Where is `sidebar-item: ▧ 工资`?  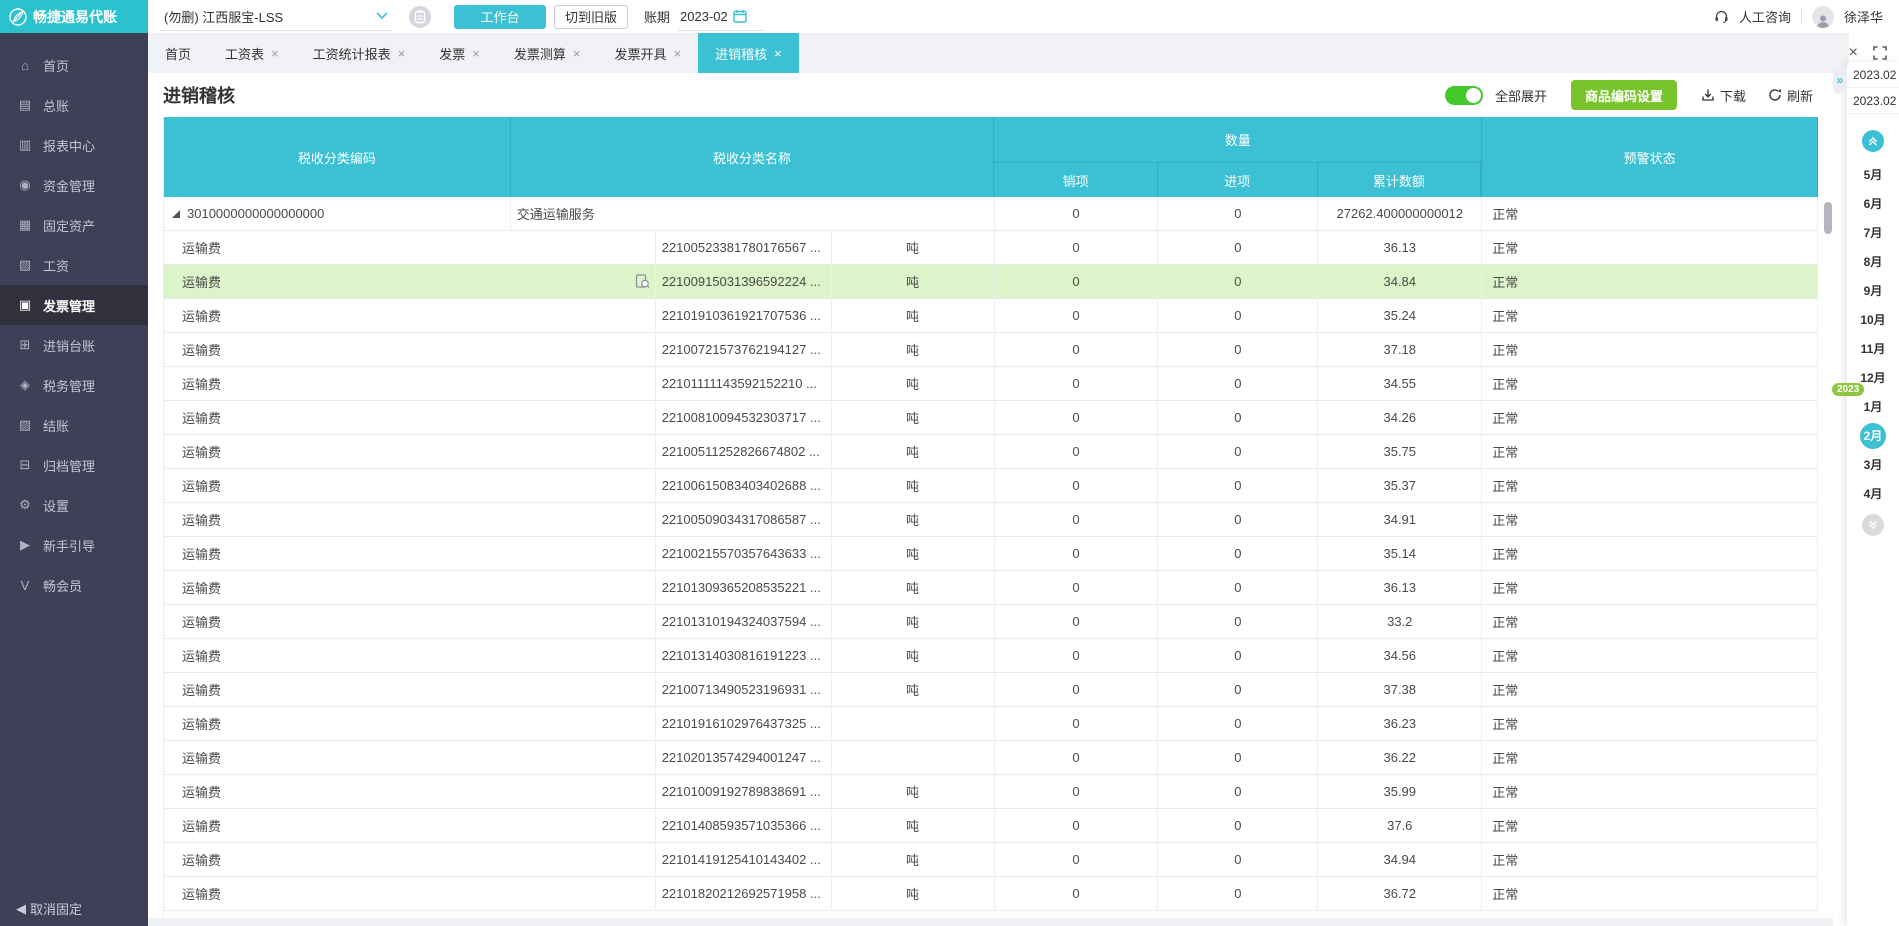
sidebar-item: ▧ 工资 is located at coordinates (74, 265).